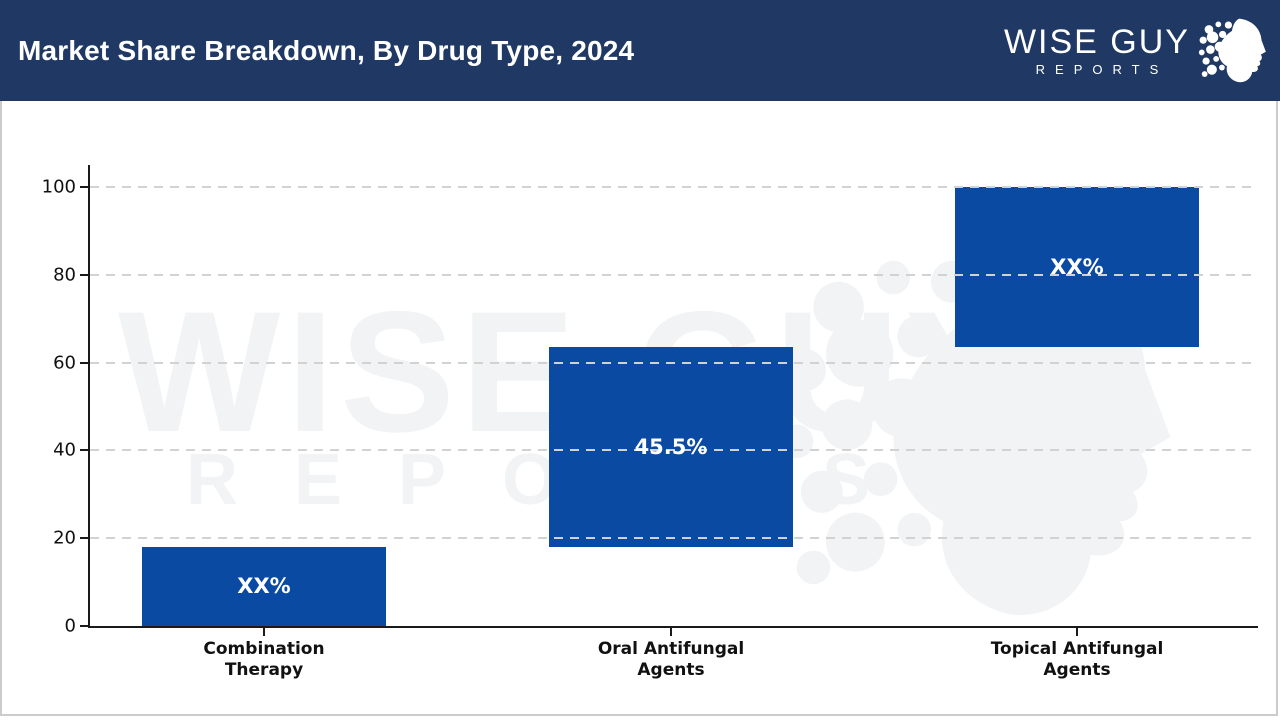 Image resolution: width=1280 pixels, height=720 pixels. Describe the element at coordinates (70, 626) in the screenshot. I see `y-tick-label-0: 0` at that location.